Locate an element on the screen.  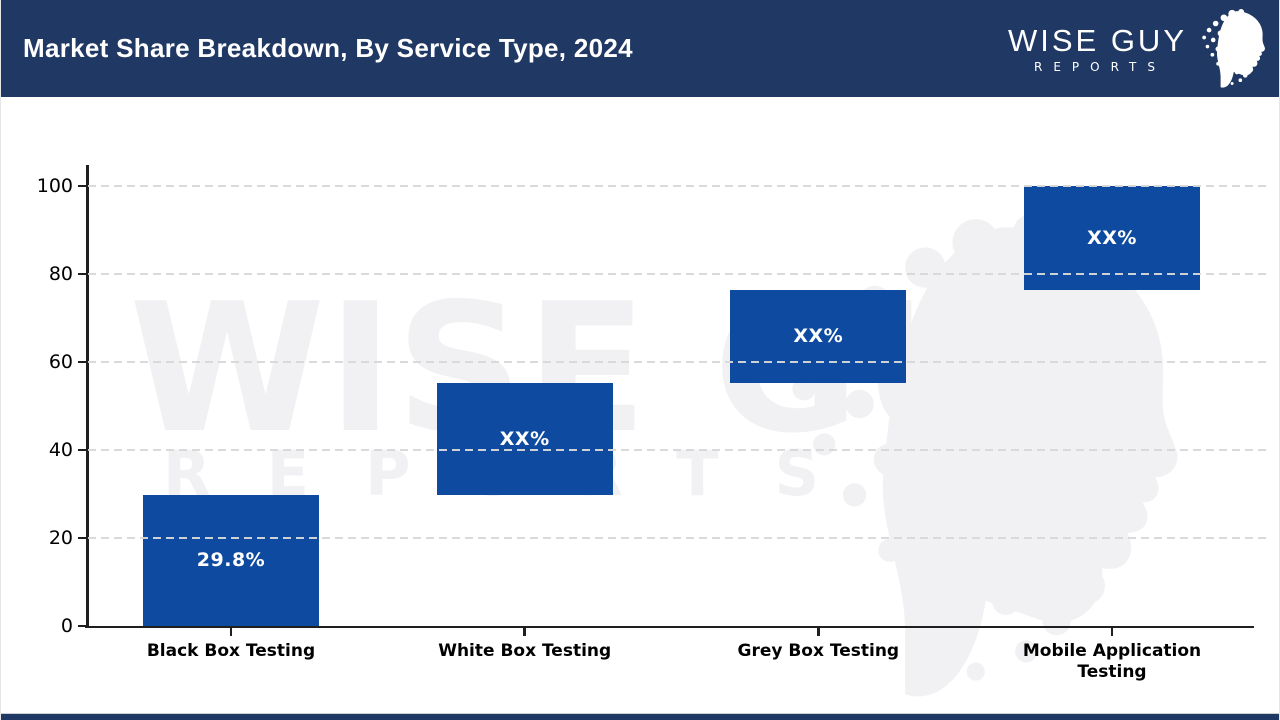
bar-white-box-testing: XX% is located at coordinates (524, 439).